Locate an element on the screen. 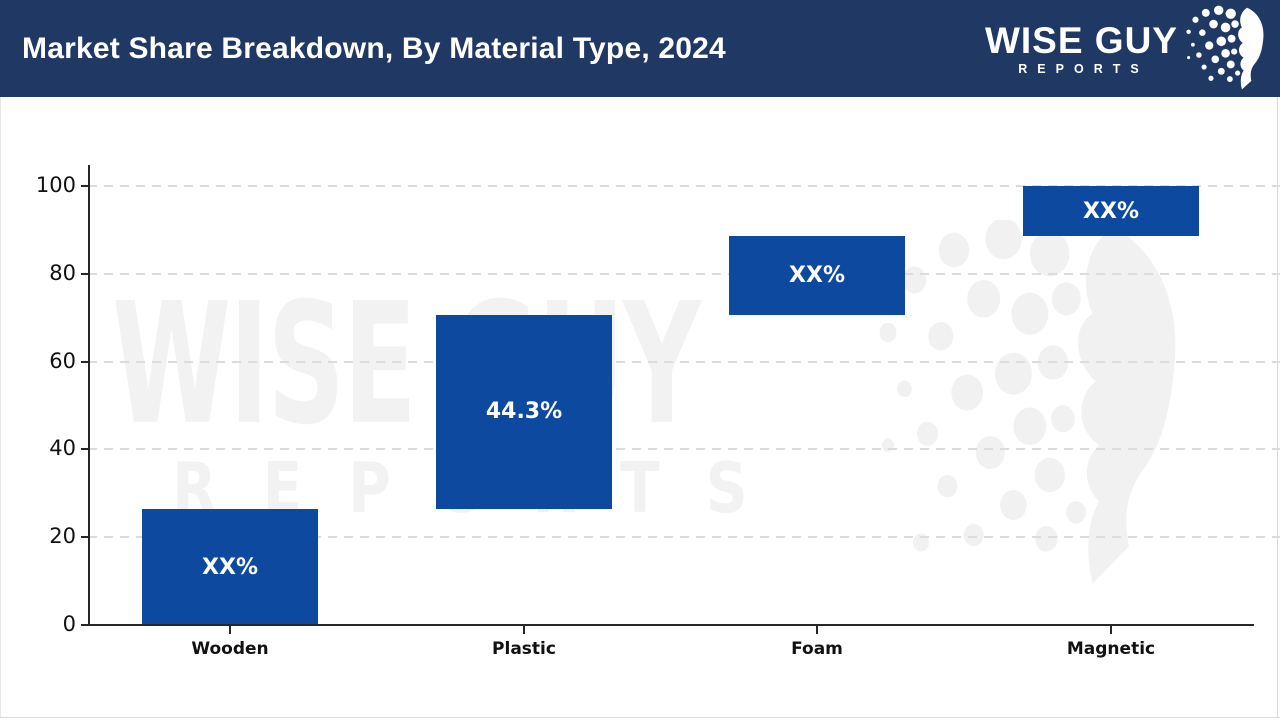 The image size is (1280, 720). bar-foam: XX% is located at coordinates (817, 275).